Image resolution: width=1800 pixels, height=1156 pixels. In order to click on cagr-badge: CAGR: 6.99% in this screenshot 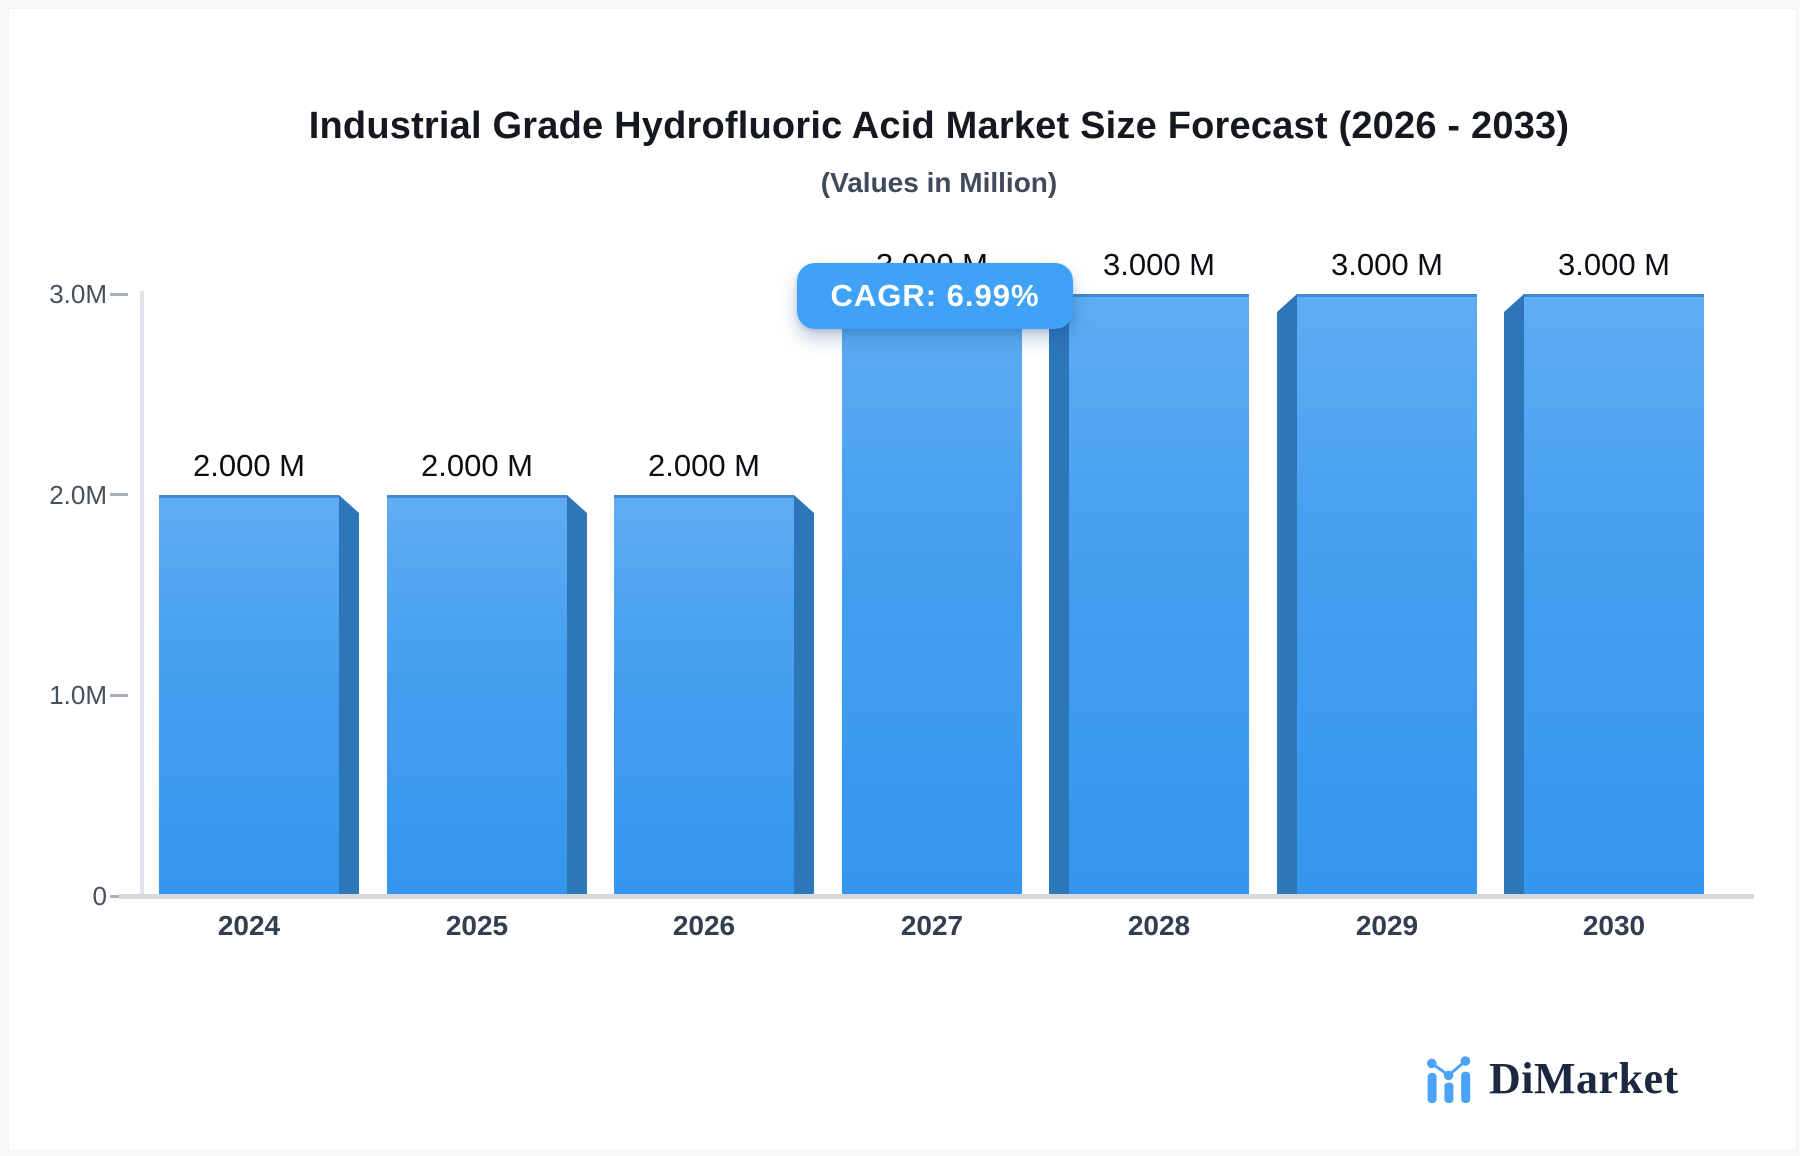, I will do `click(935, 296)`.